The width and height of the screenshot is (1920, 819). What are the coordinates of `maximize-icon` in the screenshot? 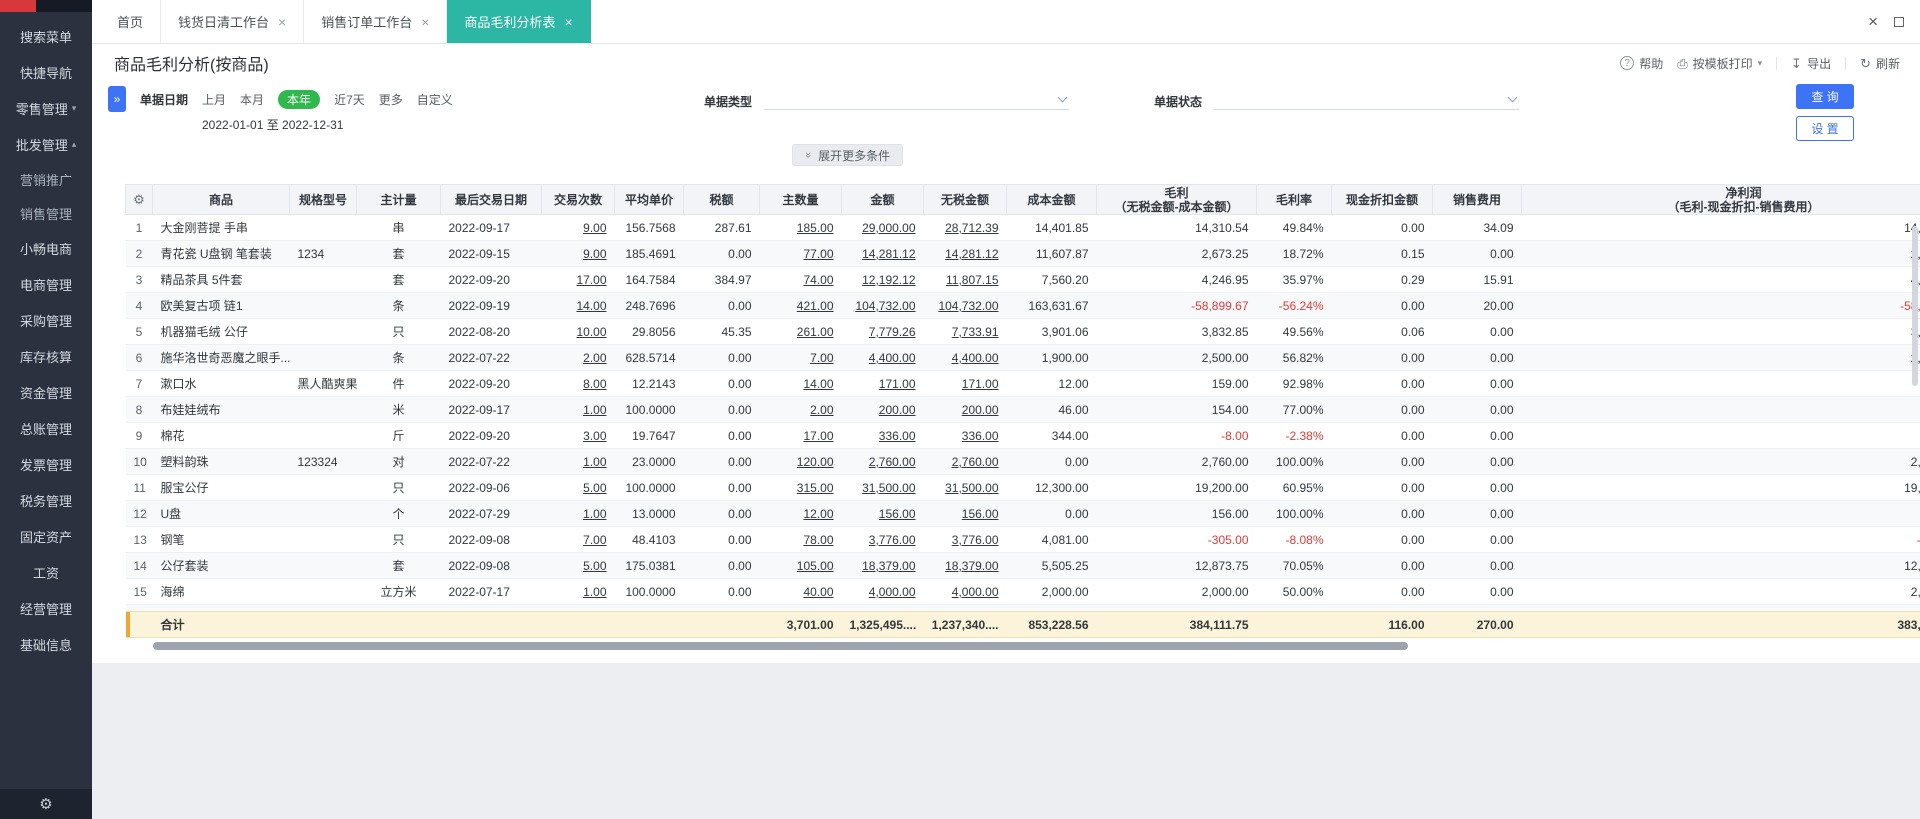 It's located at (1899, 21).